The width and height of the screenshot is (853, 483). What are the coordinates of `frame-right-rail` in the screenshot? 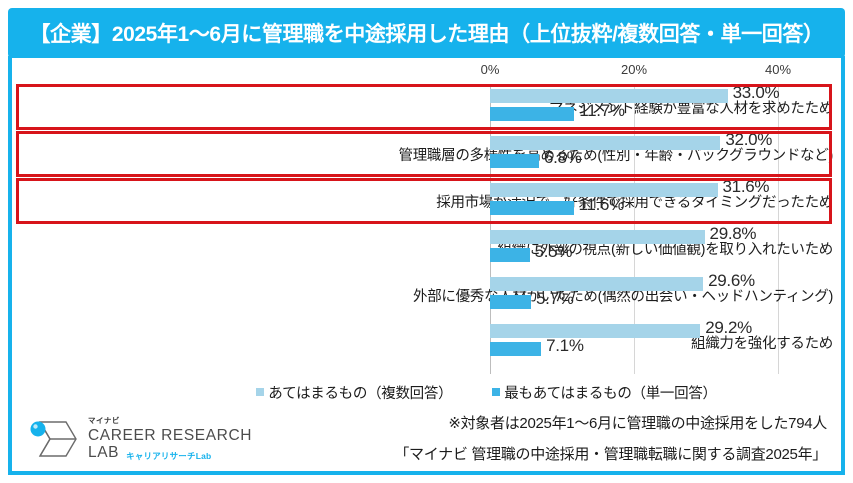 It's located at (843, 265).